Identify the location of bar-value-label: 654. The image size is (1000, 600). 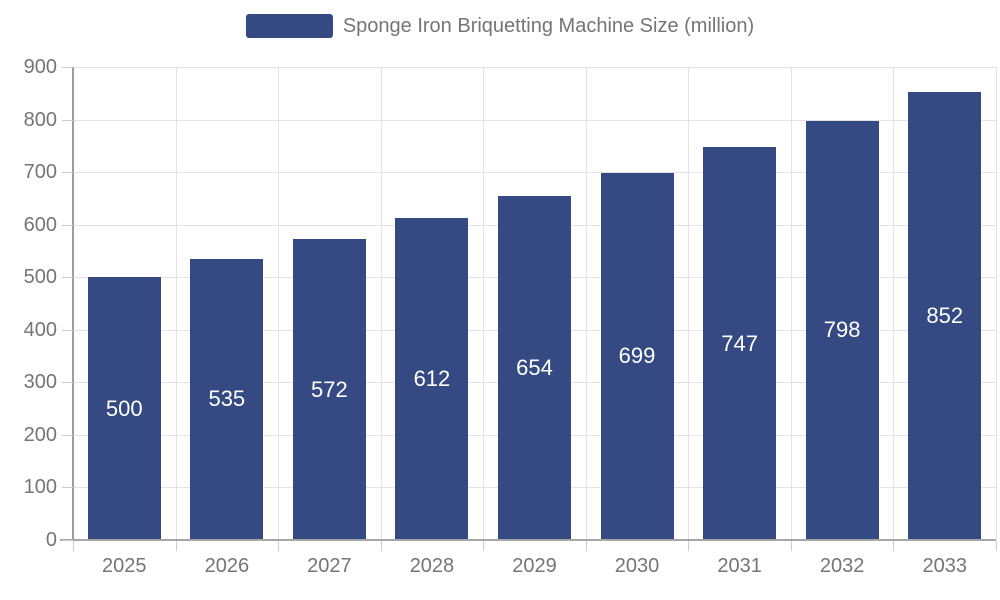
(534, 368).